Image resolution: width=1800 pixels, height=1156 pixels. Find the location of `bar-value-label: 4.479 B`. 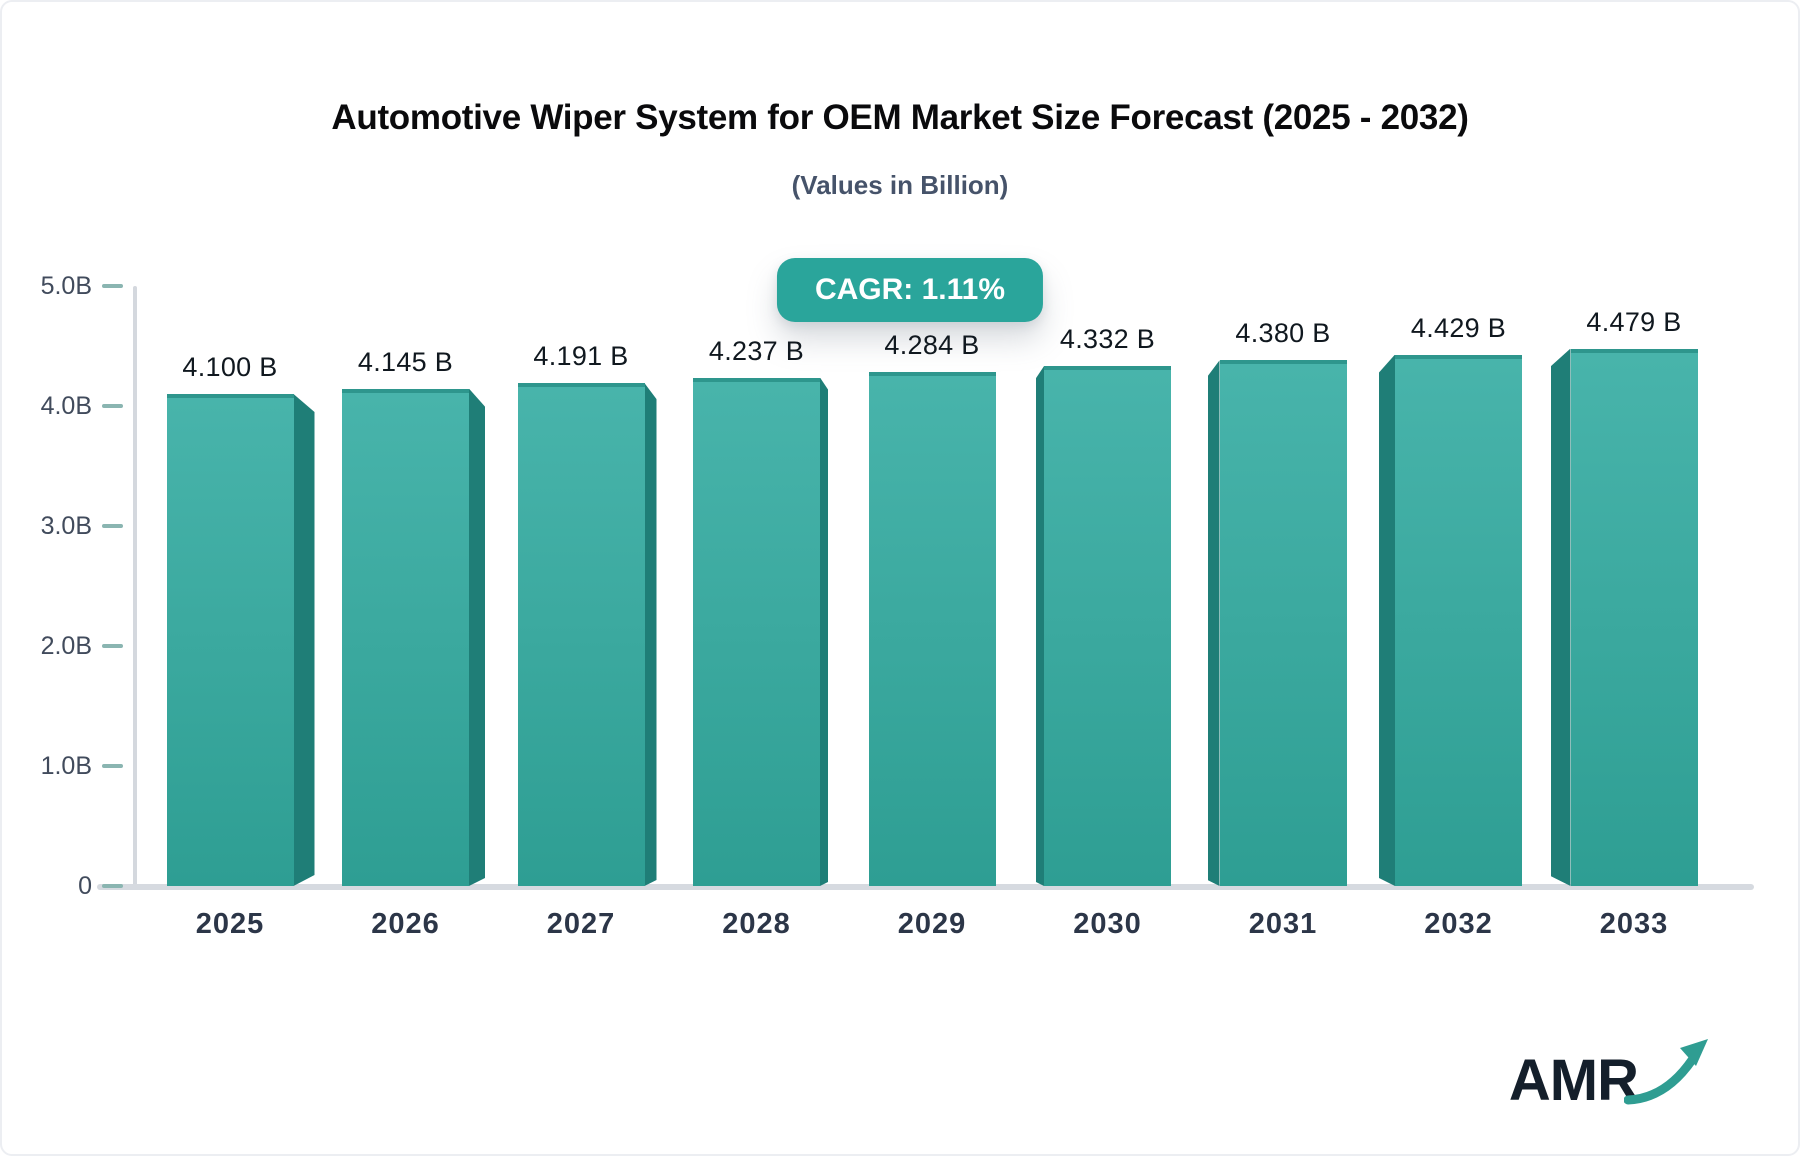

bar-value-label: 4.479 B is located at coordinates (1634, 321).